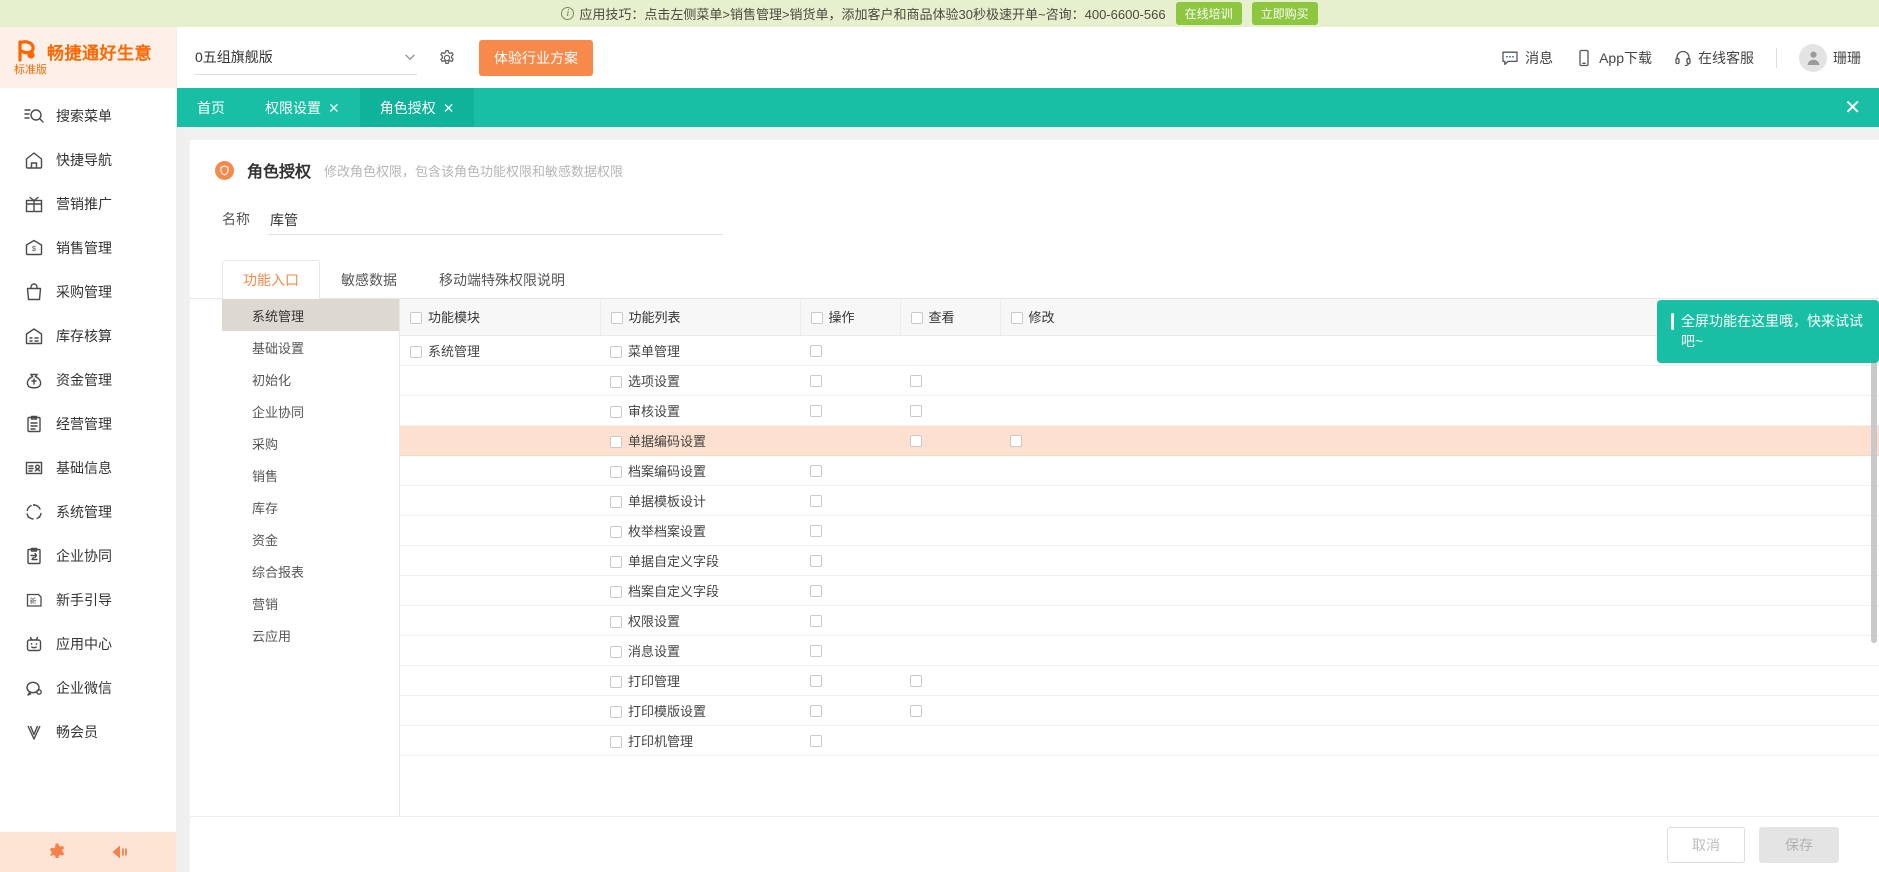  I want to click on sidebar-item-sales-management: $ 销售管理, so click(88, 248).